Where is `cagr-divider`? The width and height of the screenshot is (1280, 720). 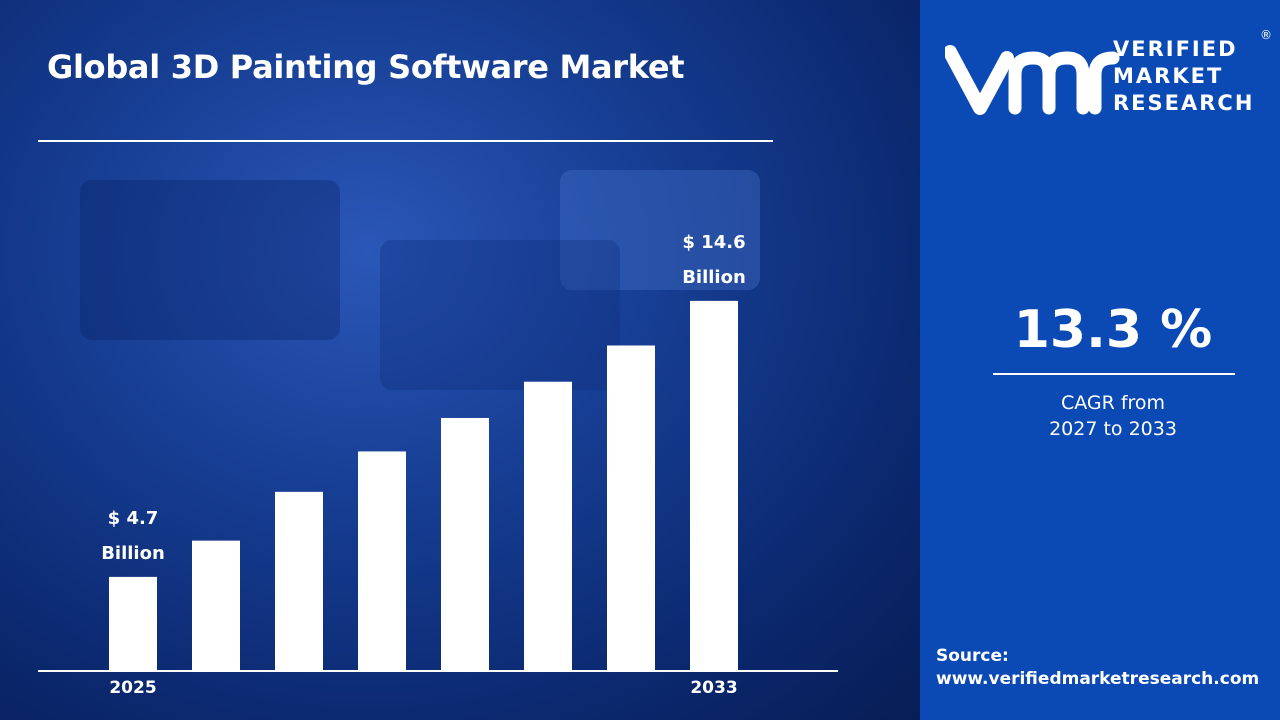 cagr-divider is located at coordinates (1114, 374).